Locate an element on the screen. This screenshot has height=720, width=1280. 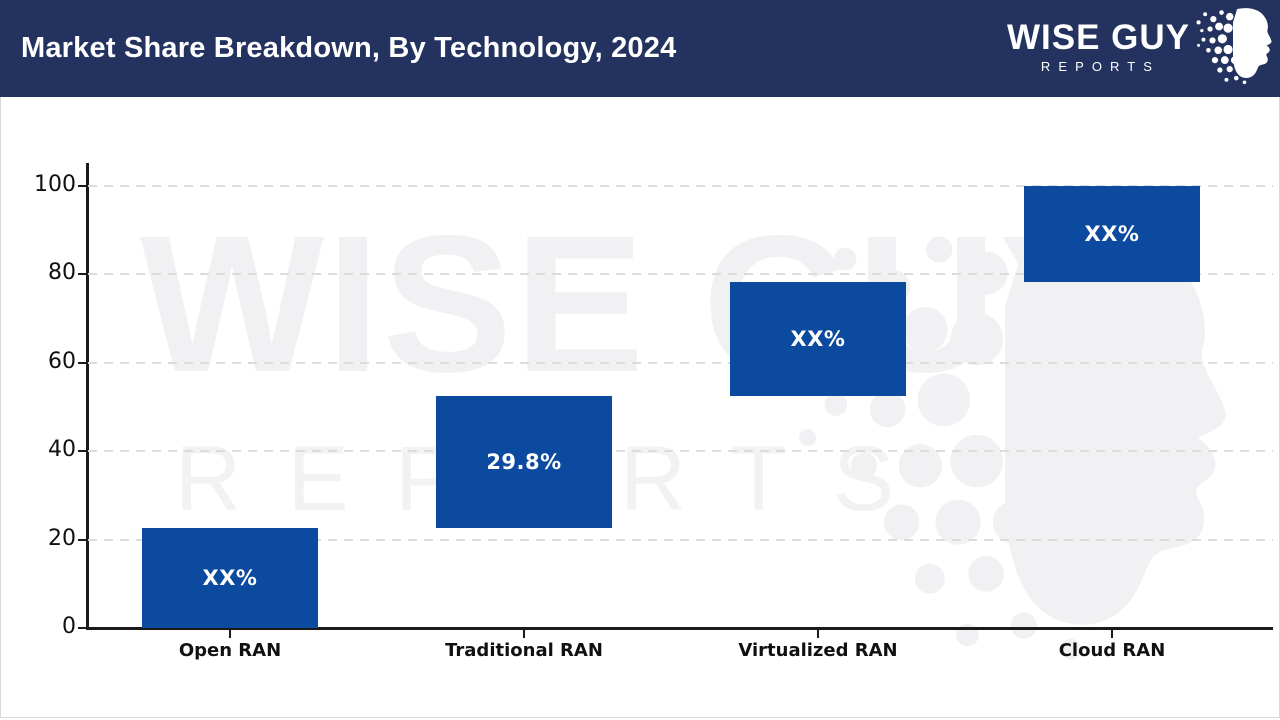
logo-subtext: REPORTS is located at coordinates (1100, 66).